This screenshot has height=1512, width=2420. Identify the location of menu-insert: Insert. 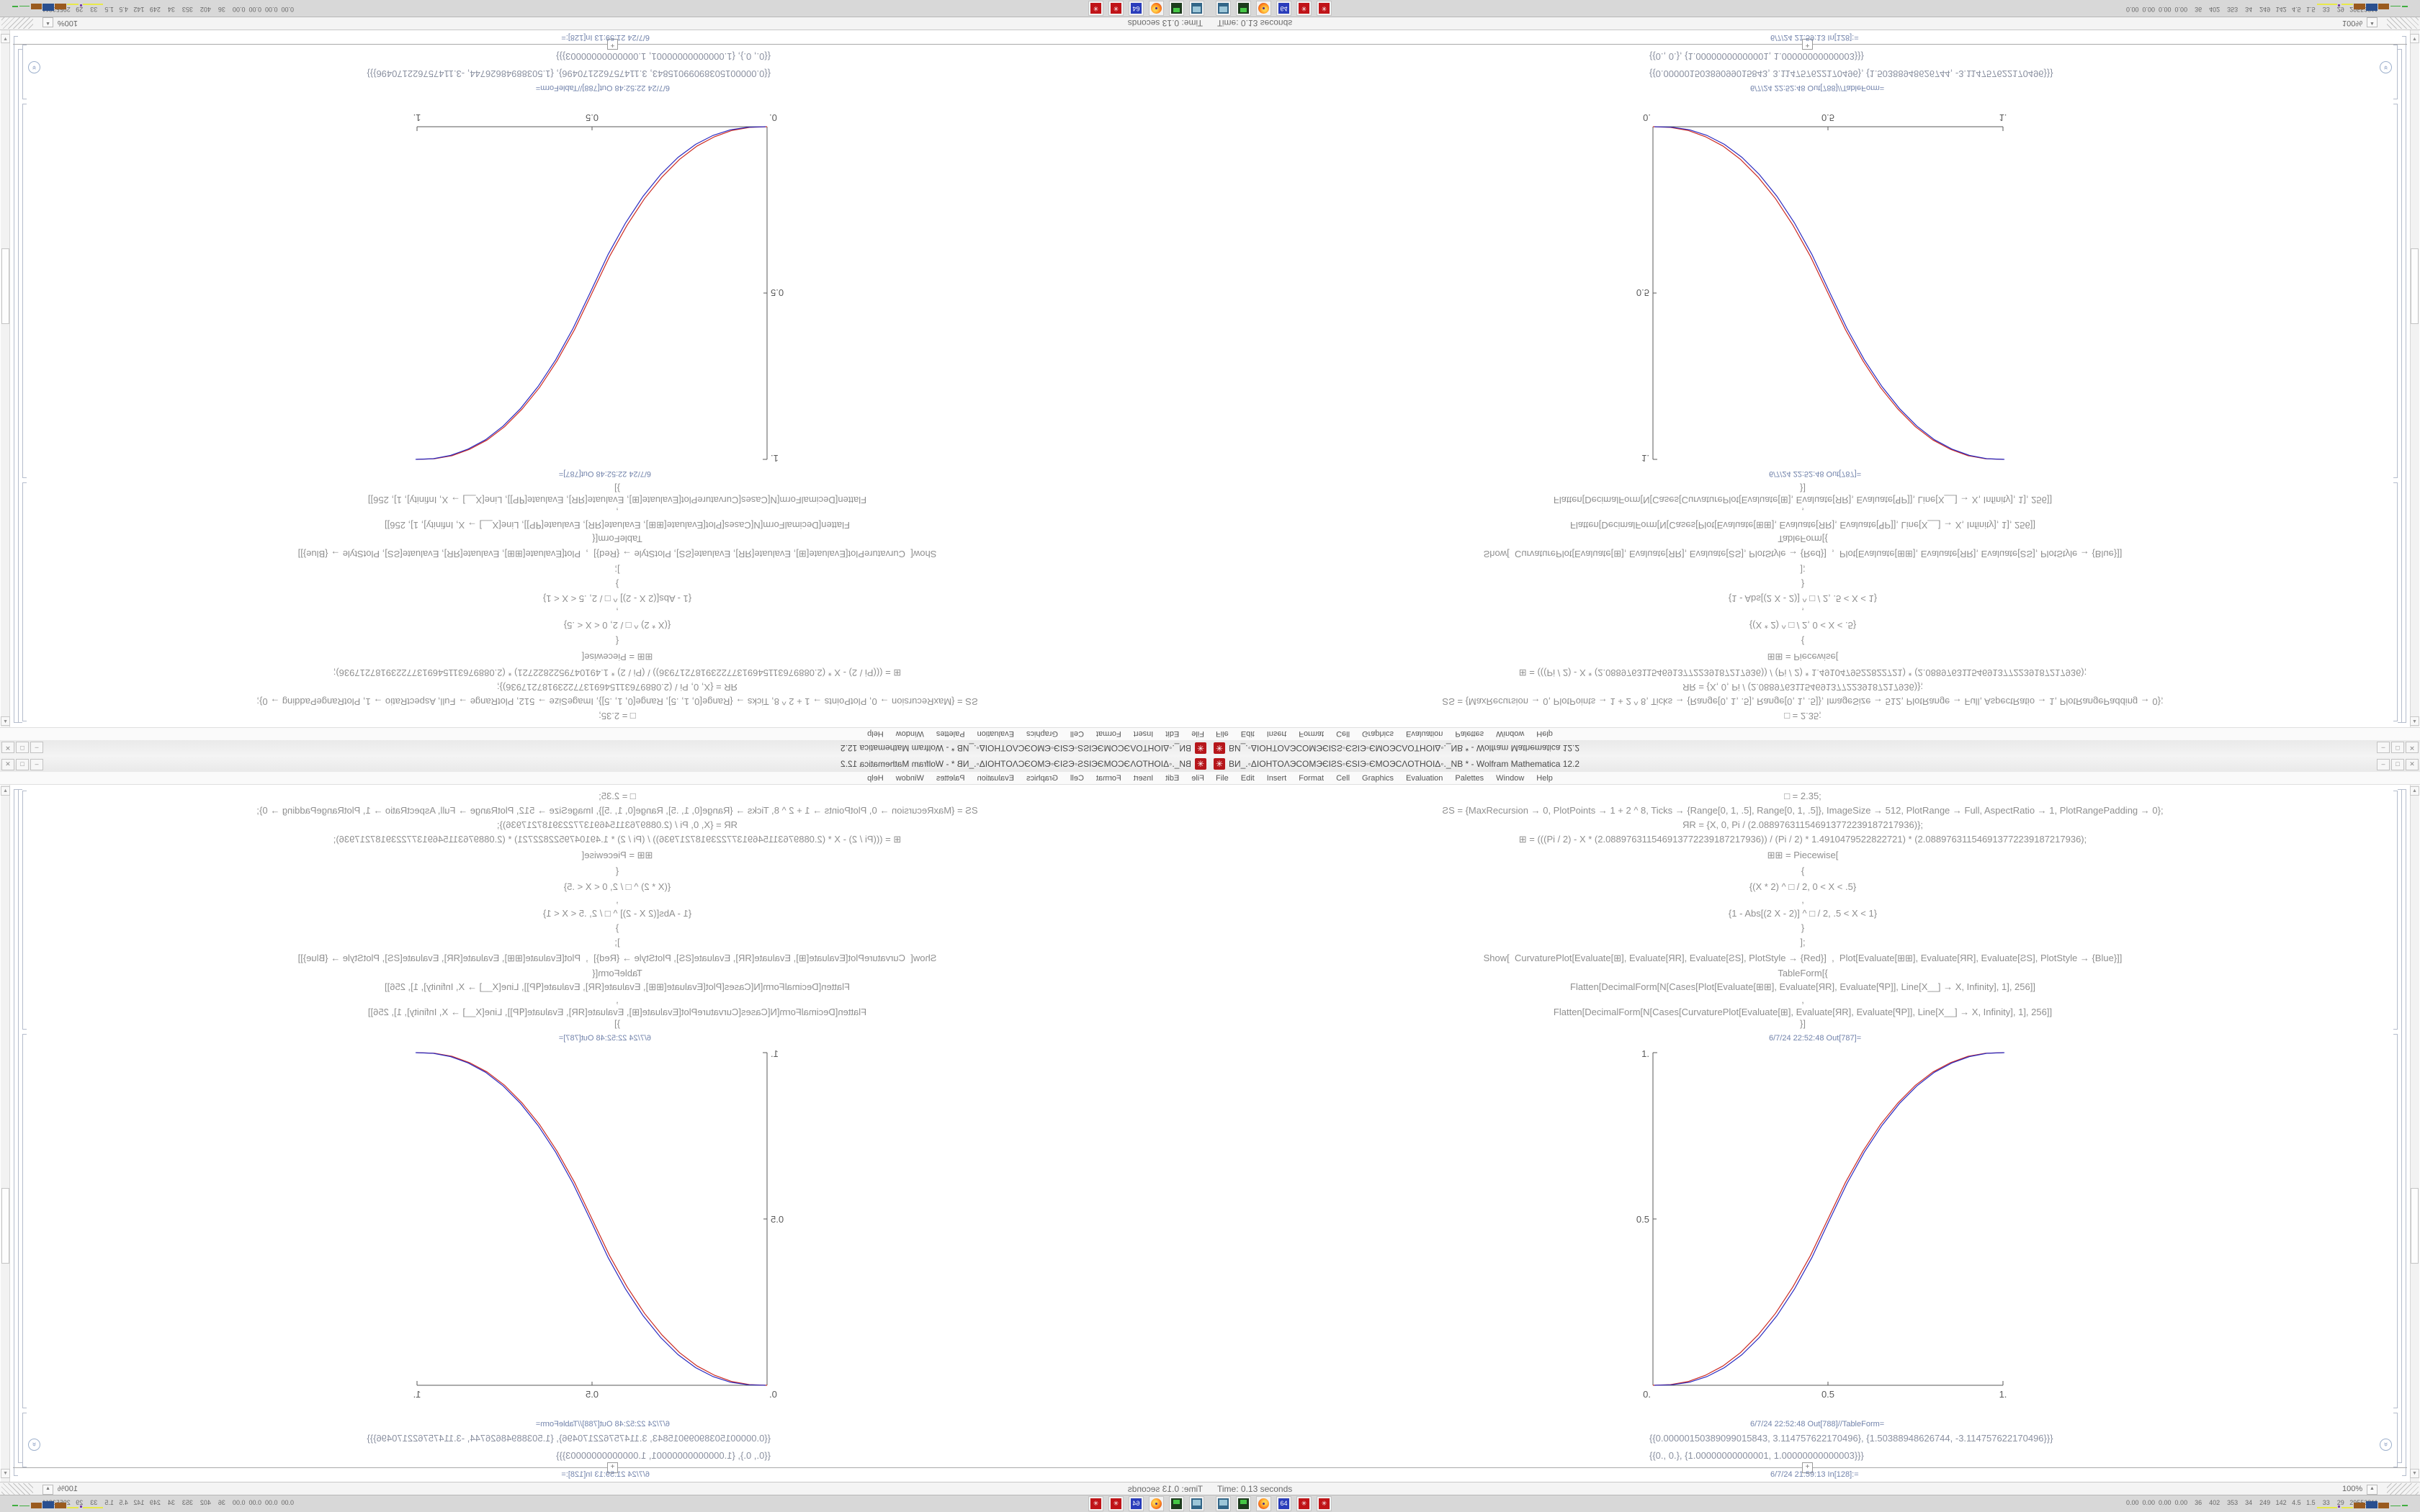
(1143, 734).